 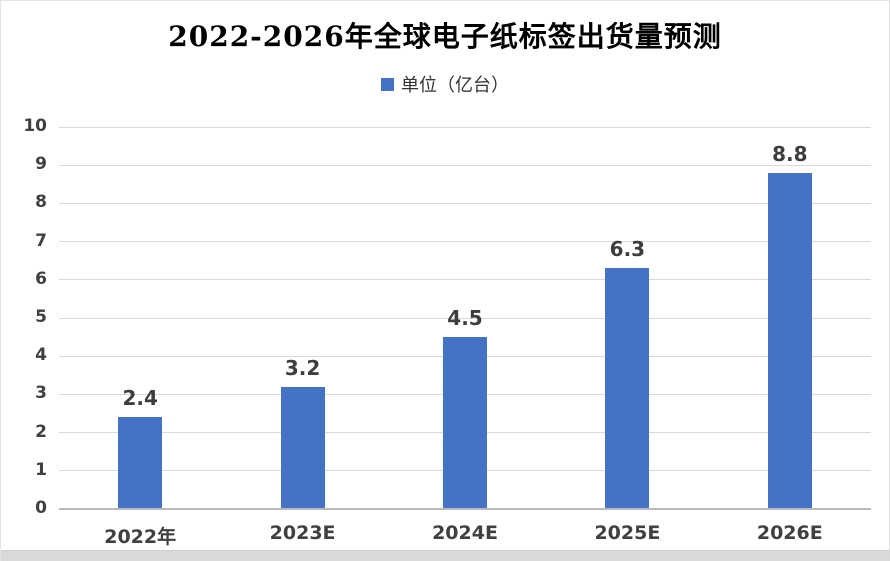 I want to click on bottom-border-strip, so click(x=445, y=555).